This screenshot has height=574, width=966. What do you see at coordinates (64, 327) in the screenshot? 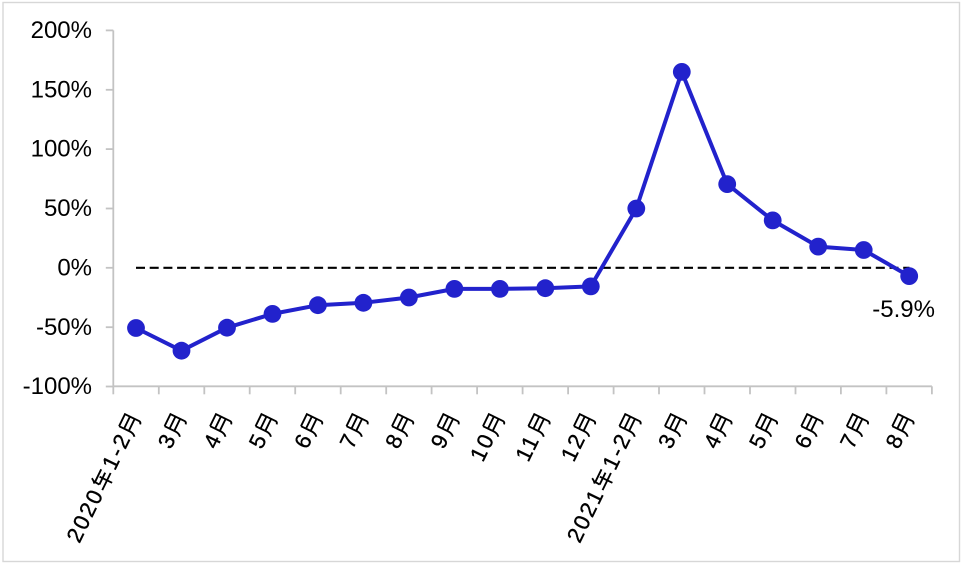
I see `svg-text: -50%` at bounding box center [64, 327].